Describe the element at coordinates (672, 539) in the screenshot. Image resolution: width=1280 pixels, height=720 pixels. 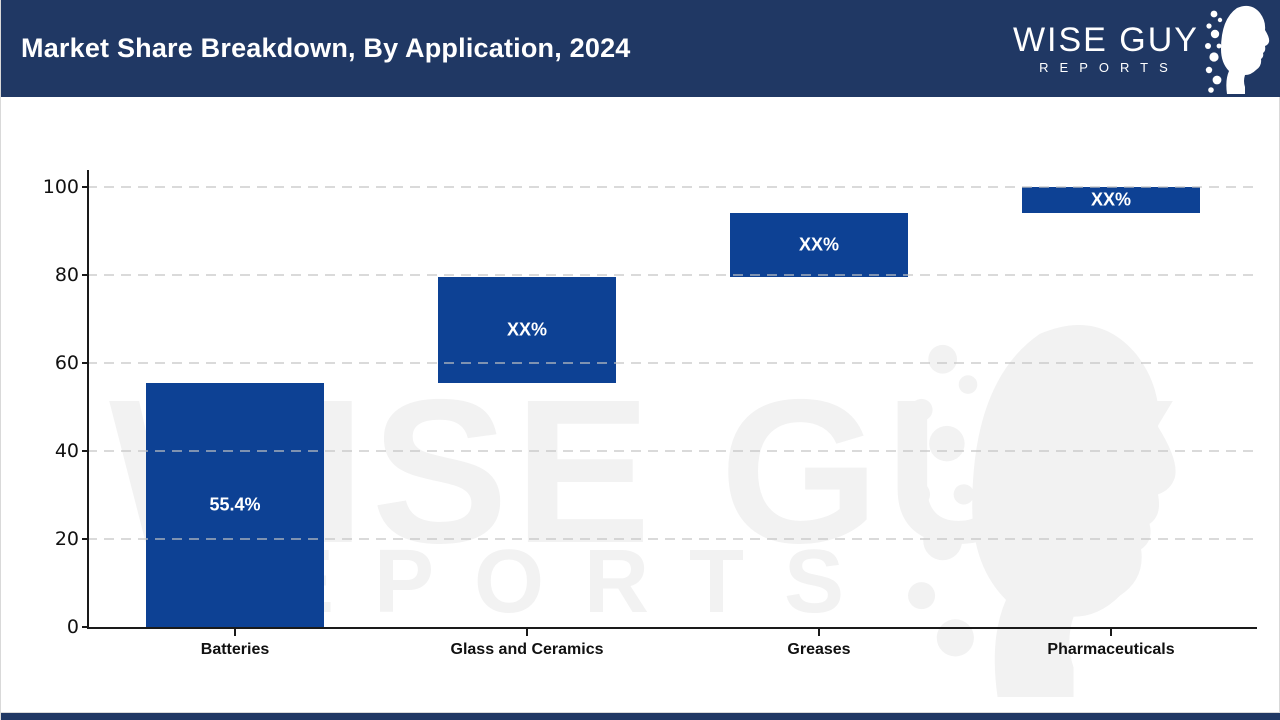
I see `gridline-y20` at that location.